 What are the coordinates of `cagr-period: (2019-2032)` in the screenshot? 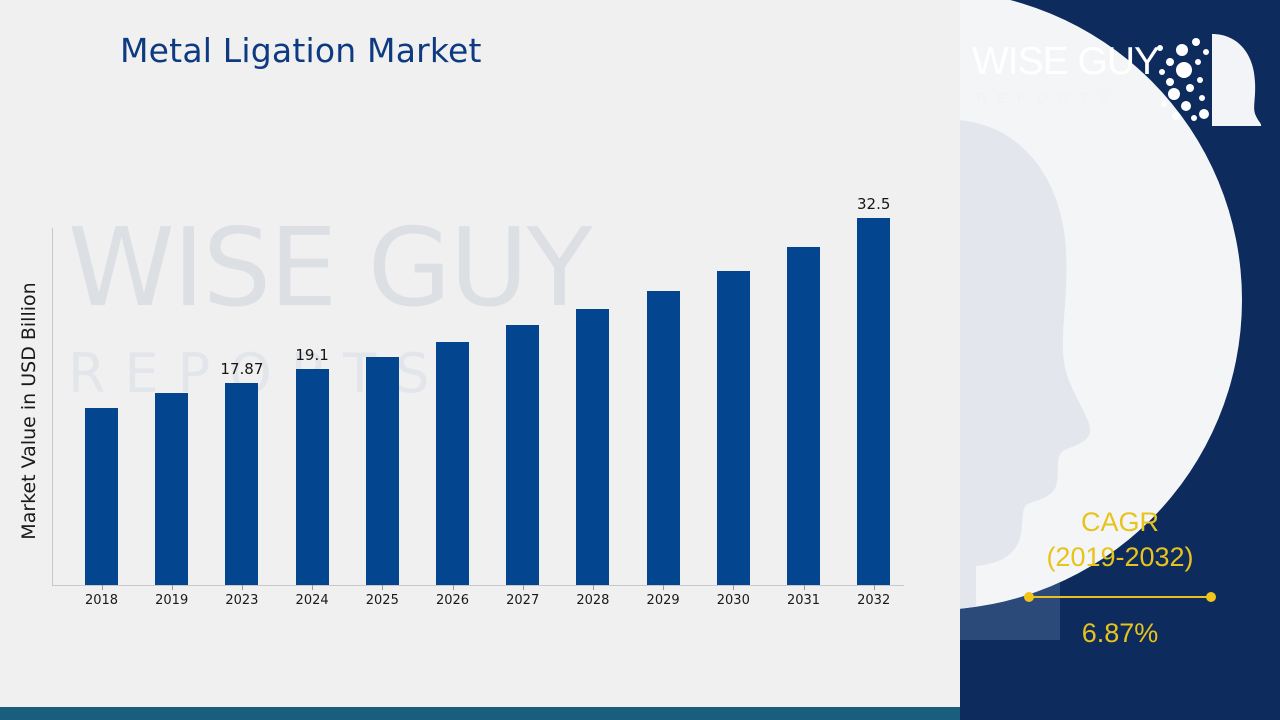 It's located at (1120, 556).